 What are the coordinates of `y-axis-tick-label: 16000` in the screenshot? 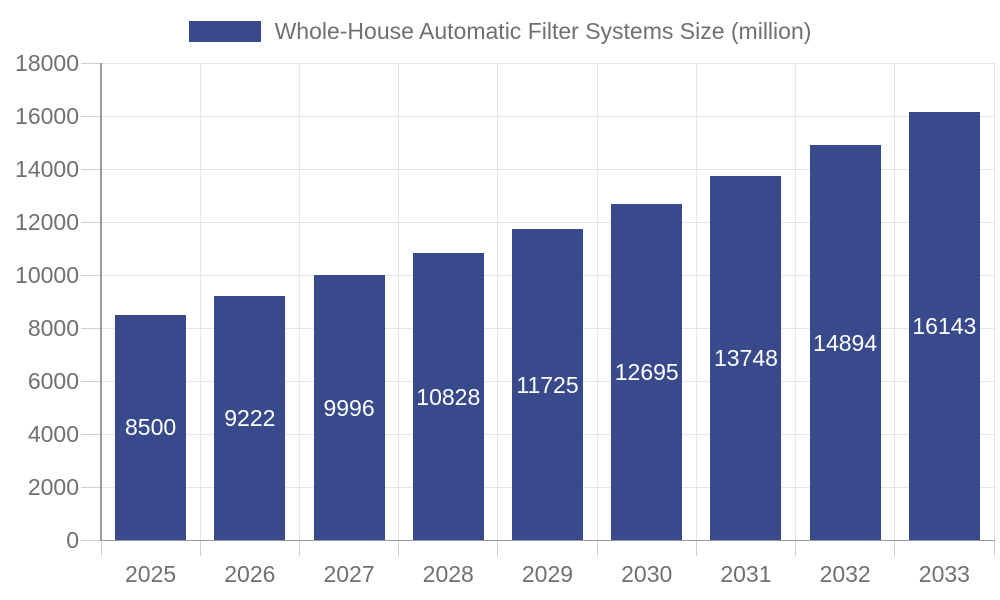 It's located at (47, 116).